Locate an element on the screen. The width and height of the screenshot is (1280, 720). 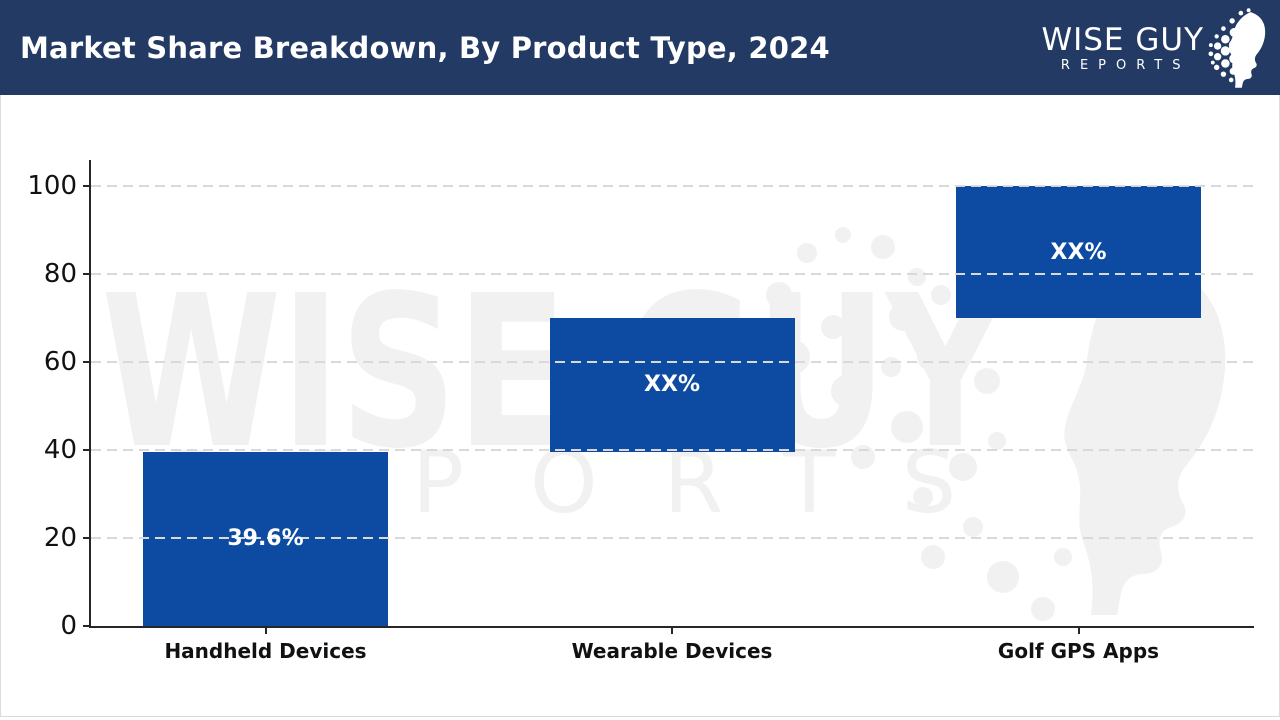
y-axis-spine is located at coordinates (90, 394).